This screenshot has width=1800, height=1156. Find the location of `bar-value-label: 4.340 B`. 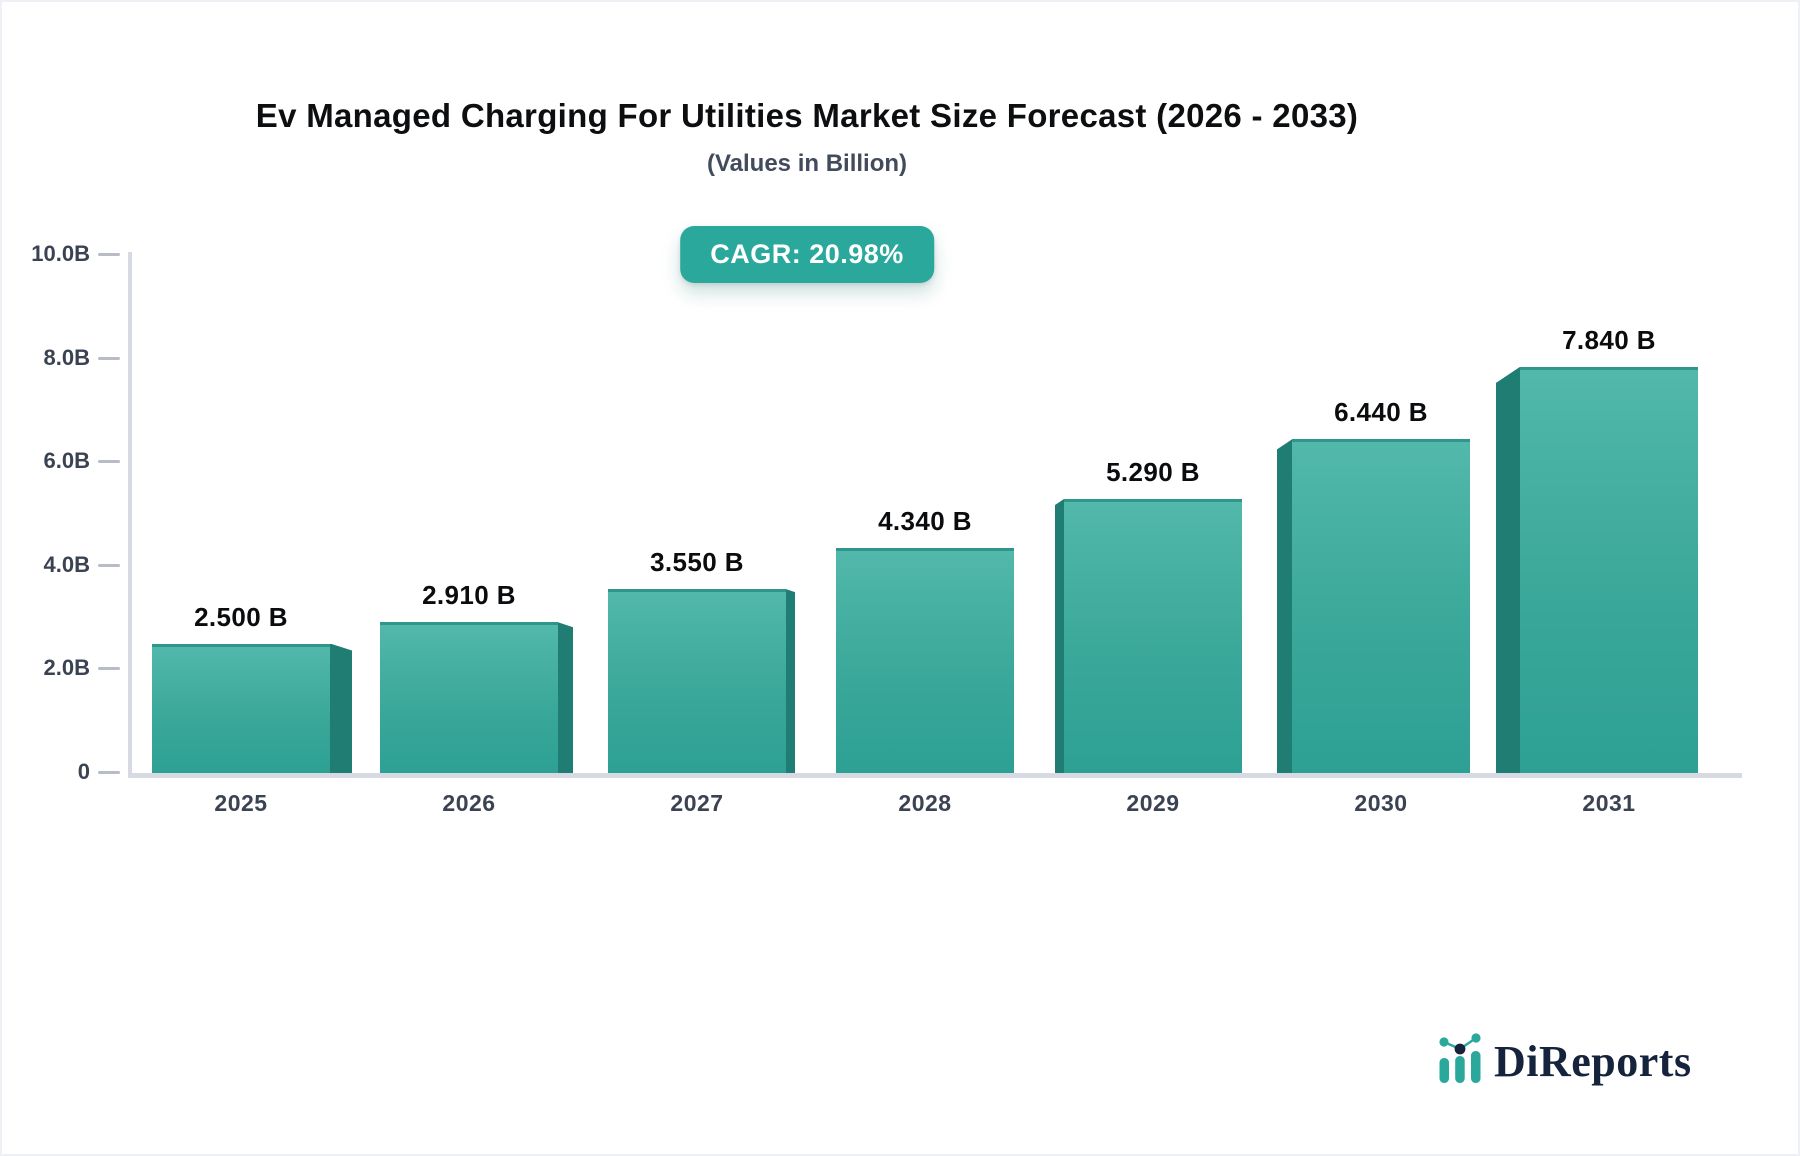

bar-value-label: 4.340 B is located at coordinates (925, 521).